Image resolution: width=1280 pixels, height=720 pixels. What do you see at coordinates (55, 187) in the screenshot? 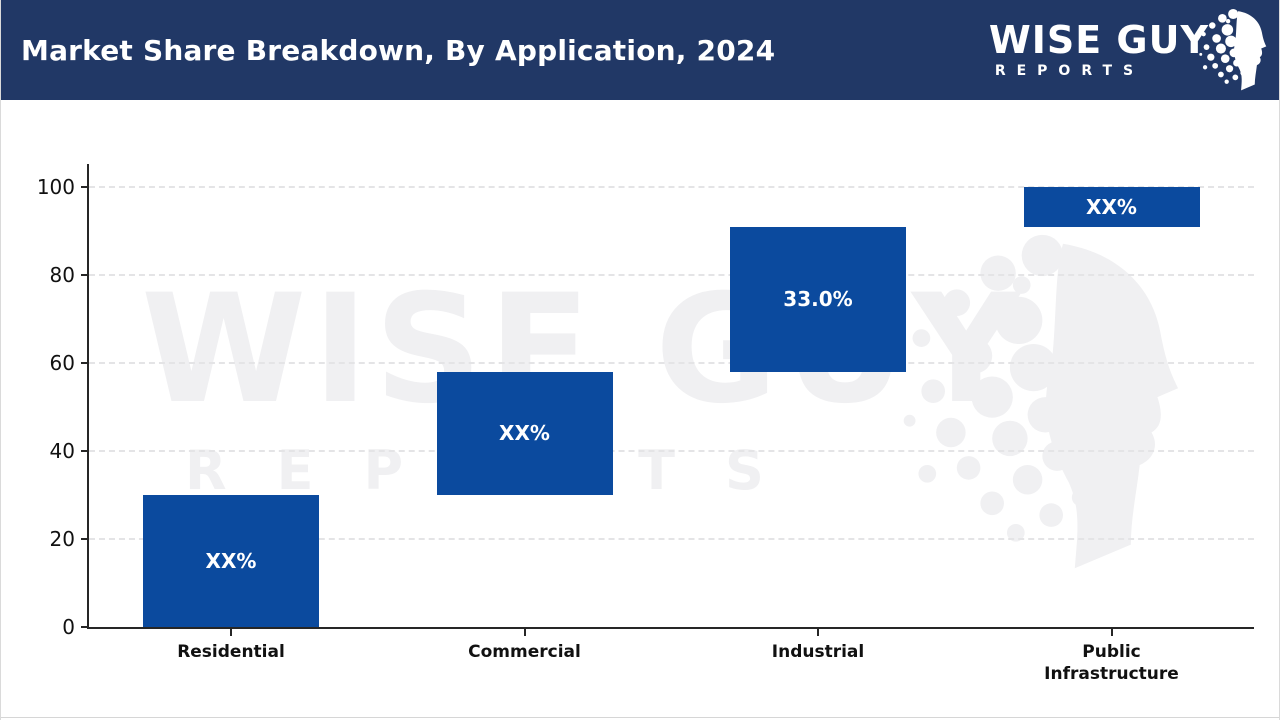
I see `y-tick-label: 100` at bounding box center [55, 187].